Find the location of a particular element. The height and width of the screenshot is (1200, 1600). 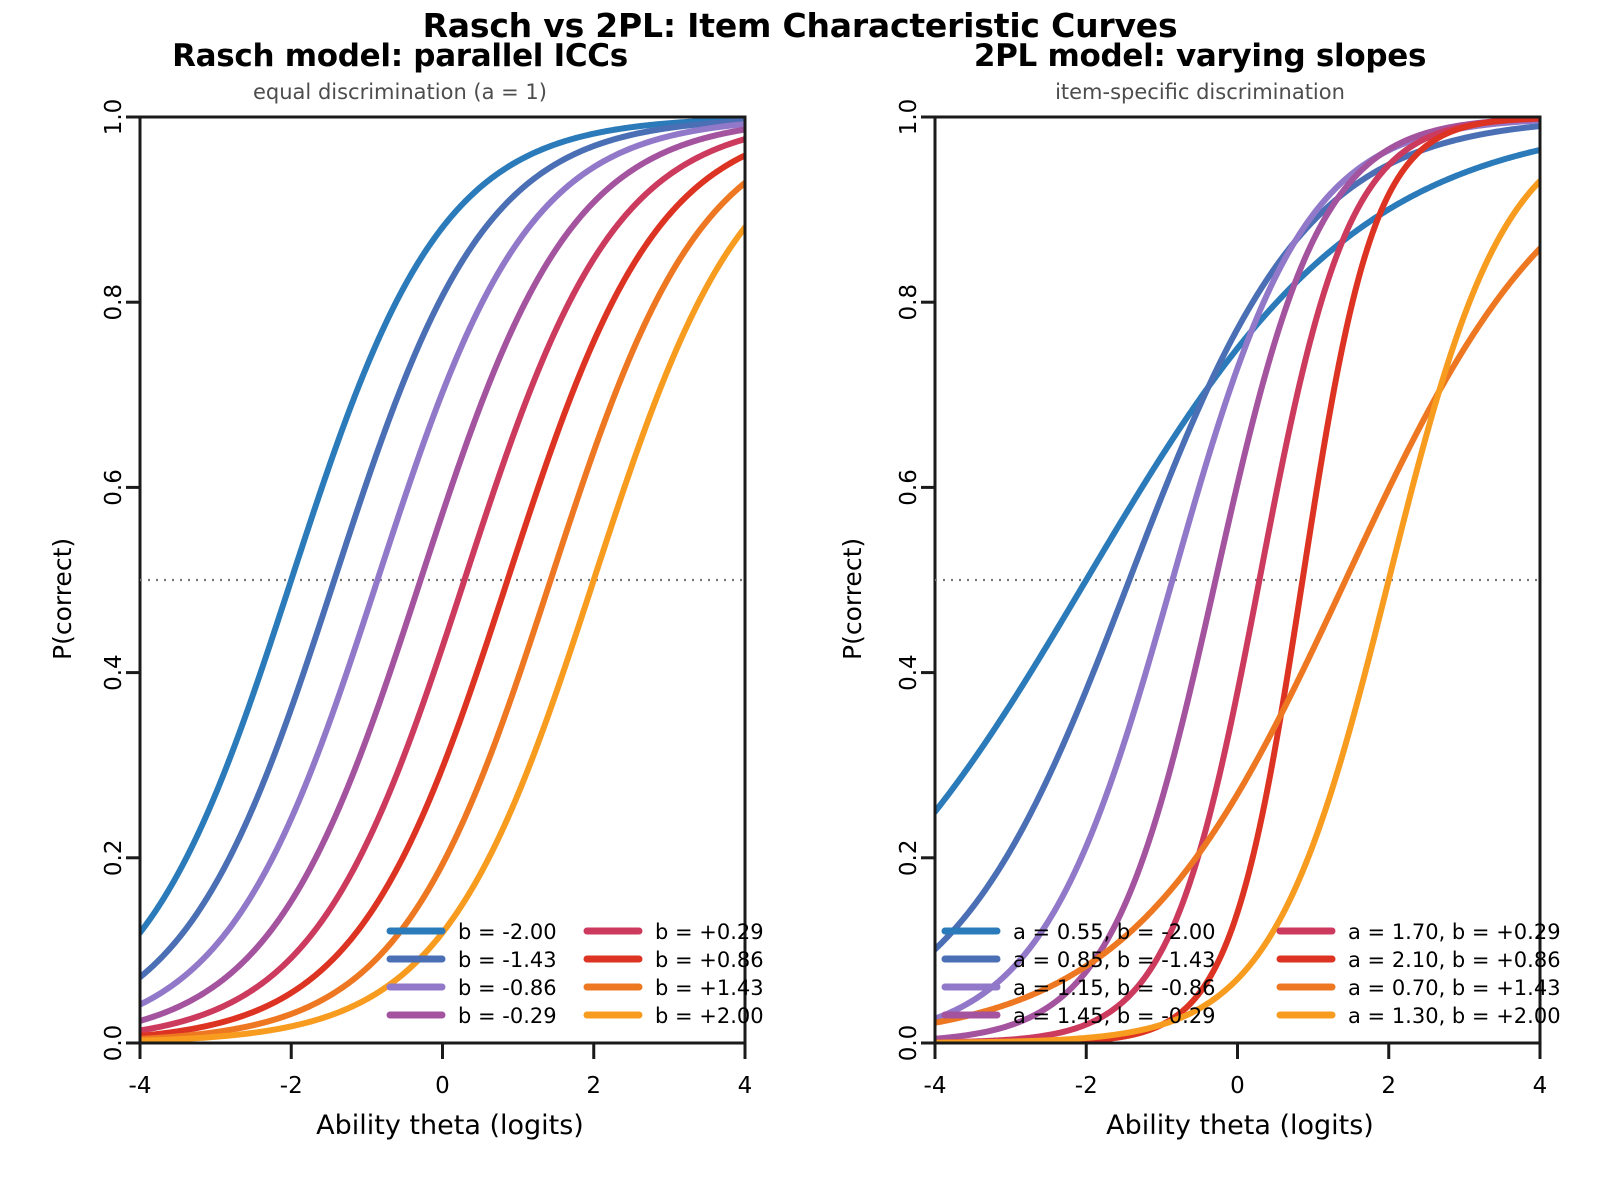

legend-label: b = -2.00 is located at coordinates (507, 932).